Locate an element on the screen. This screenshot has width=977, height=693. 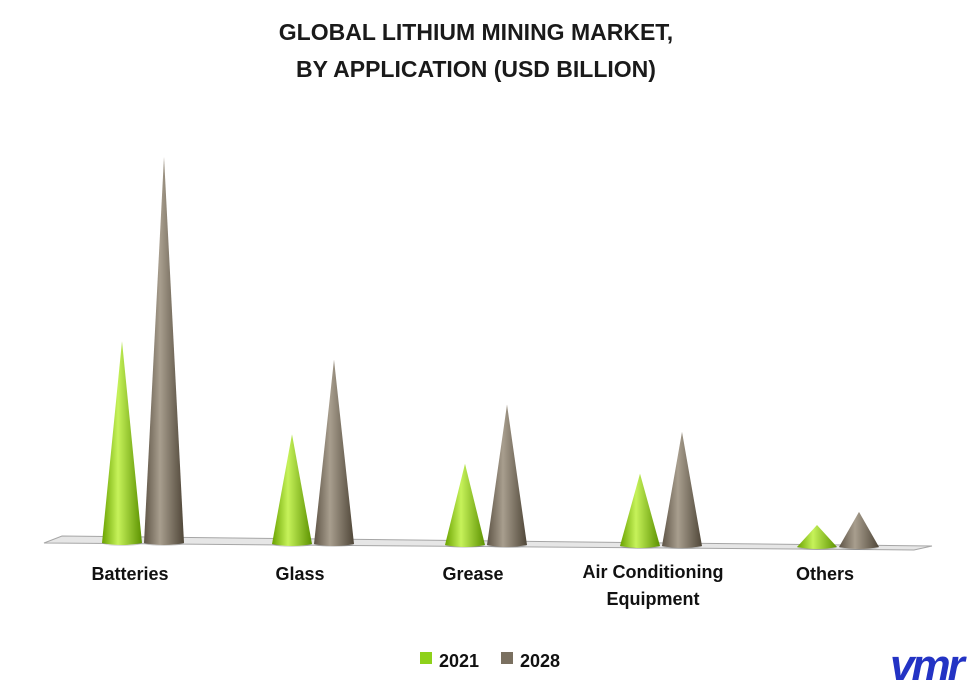
cone-body-grease-2028 is located at coordinates (507, 475).